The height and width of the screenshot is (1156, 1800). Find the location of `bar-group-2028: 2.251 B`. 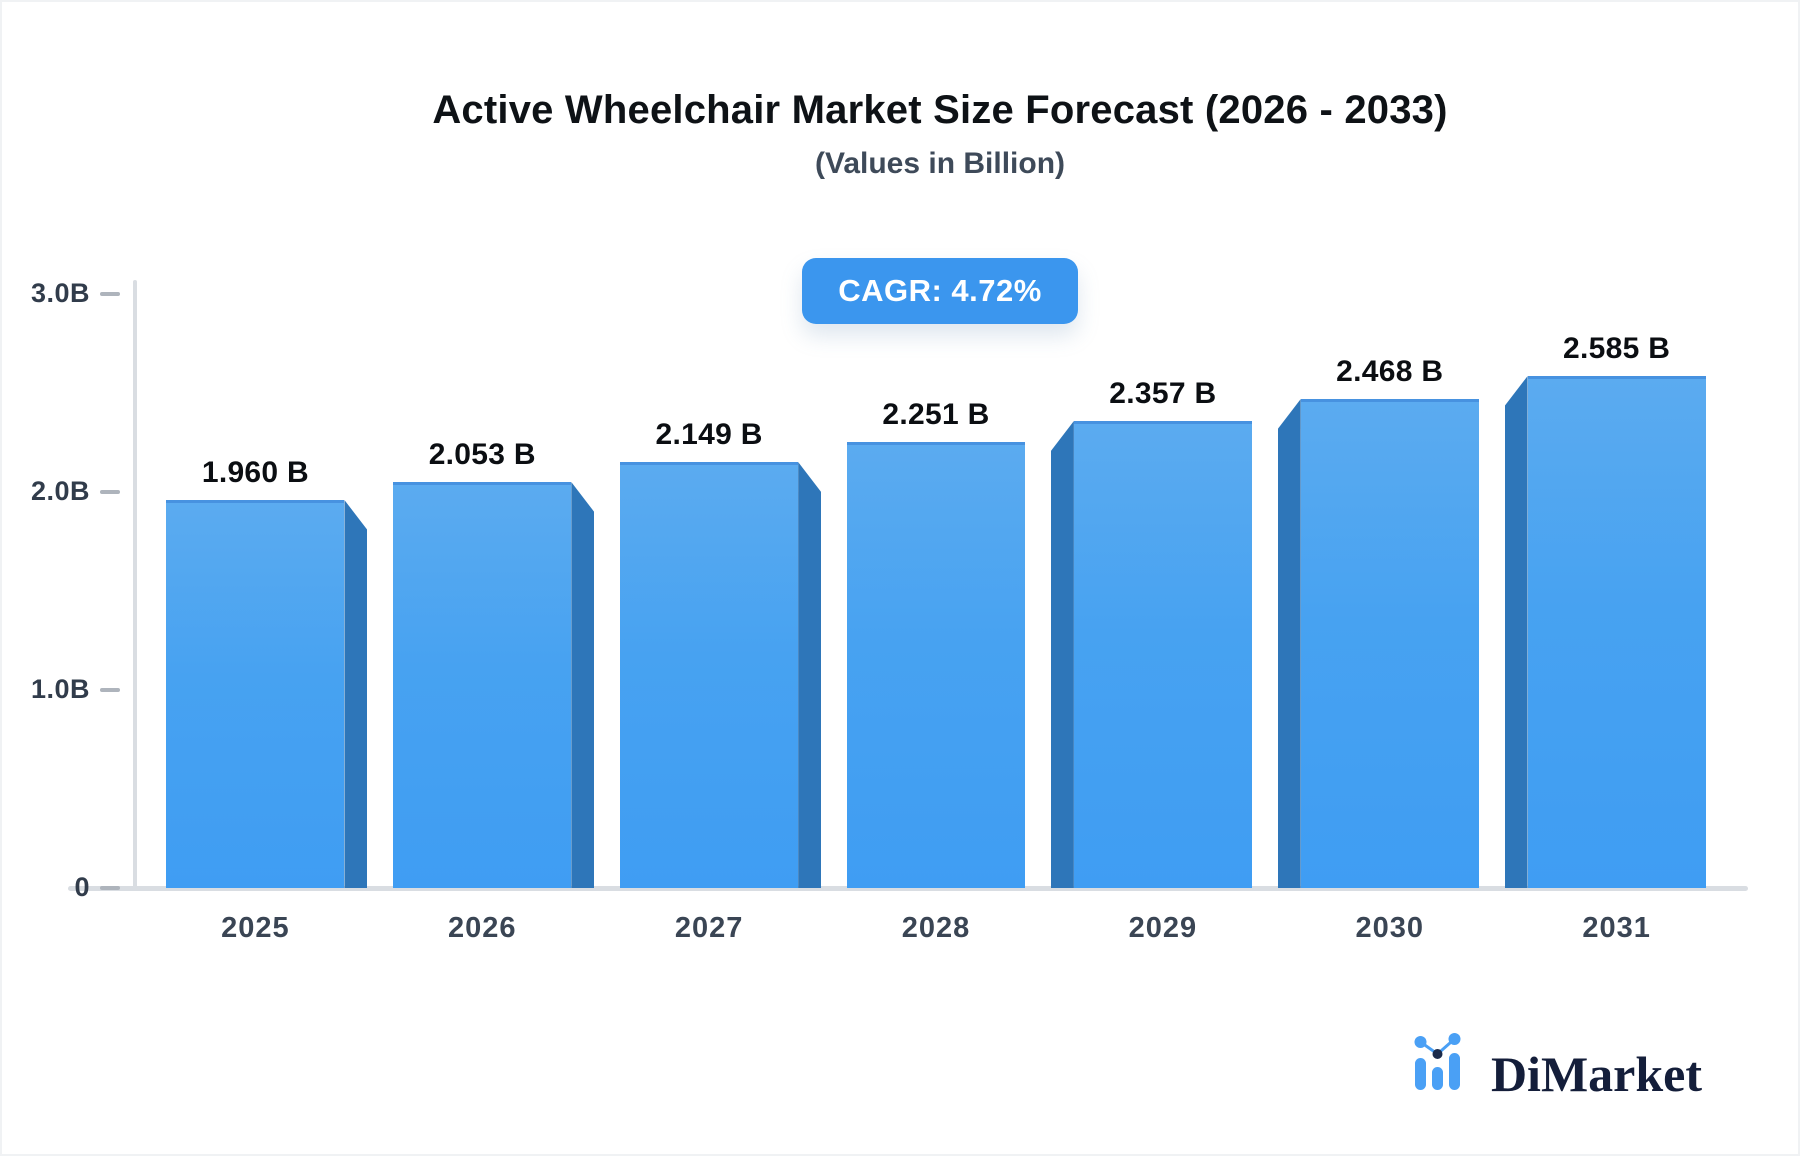

bar-group-2028: 2.251 B is located at coordinates (936, 591).